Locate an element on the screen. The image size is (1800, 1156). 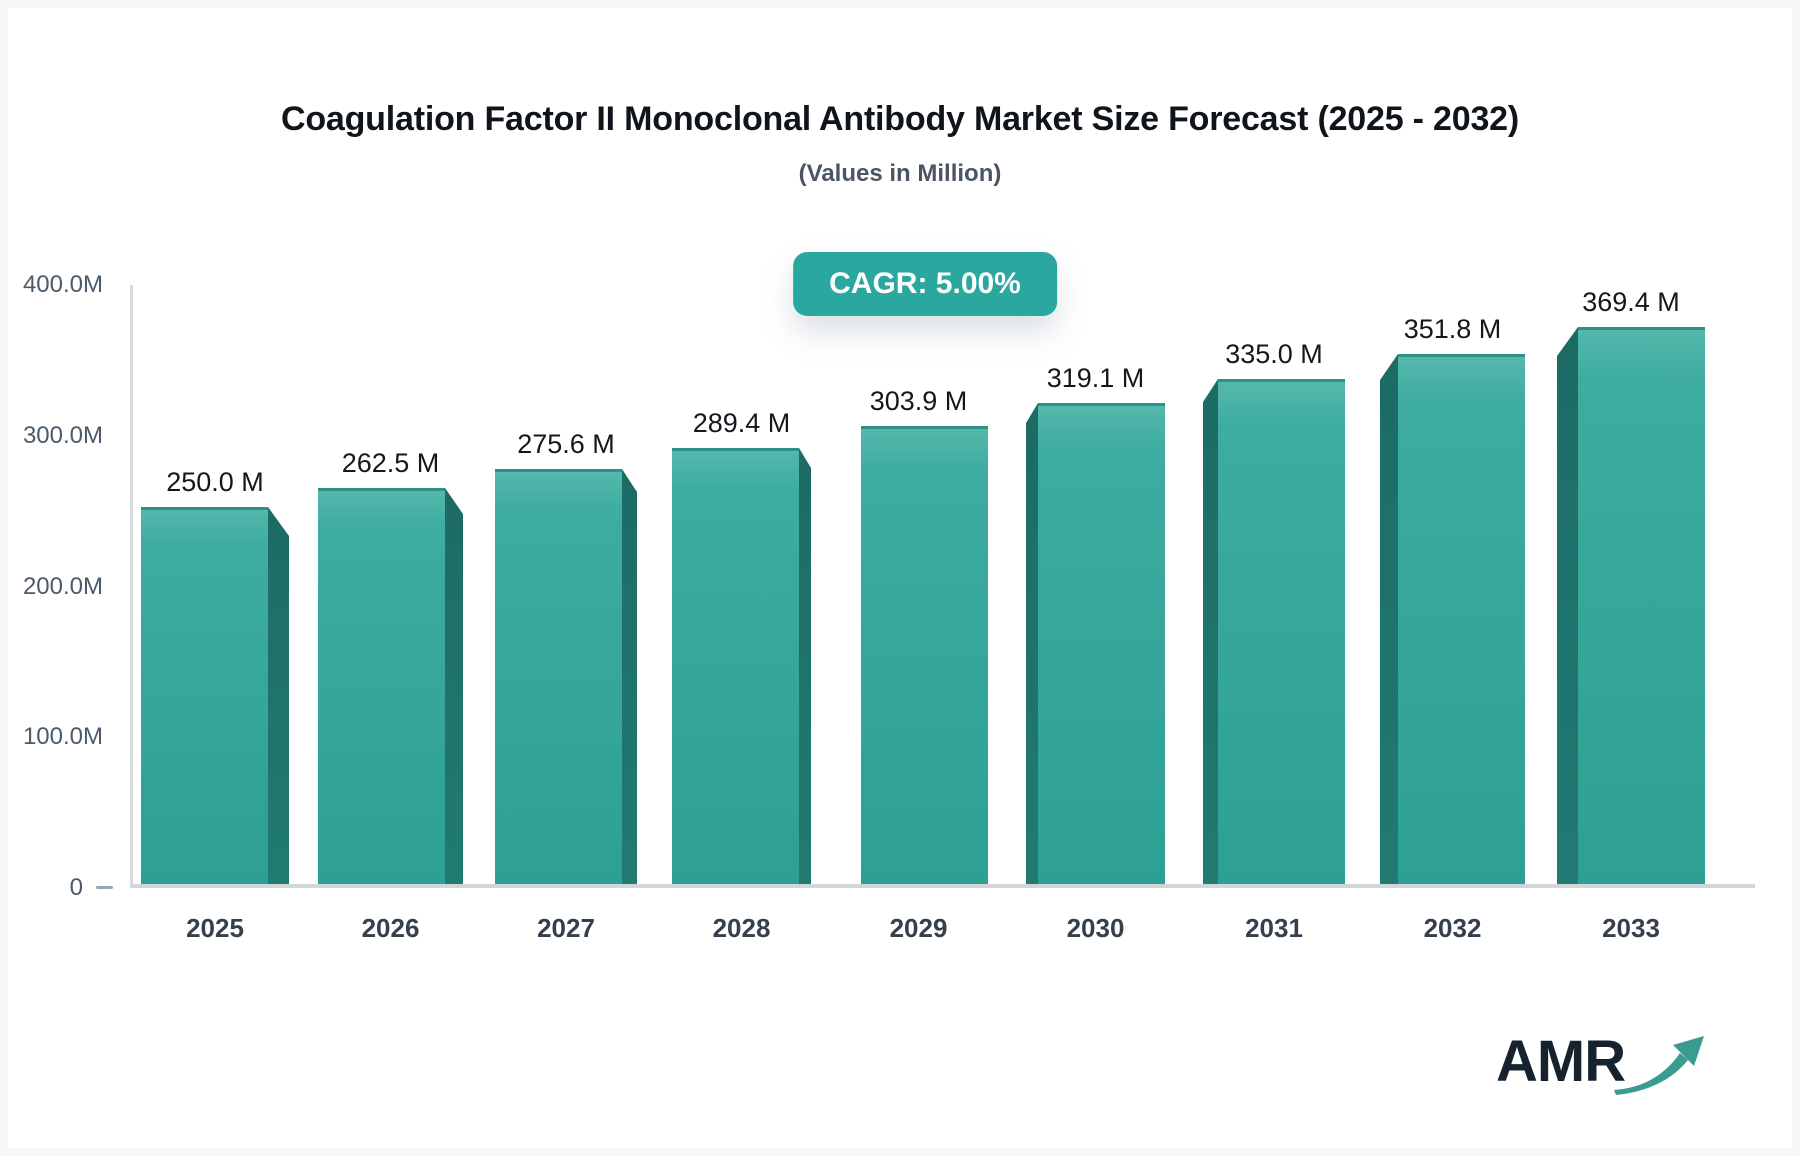
bar-2030 is located at coordinates (1095, 643).